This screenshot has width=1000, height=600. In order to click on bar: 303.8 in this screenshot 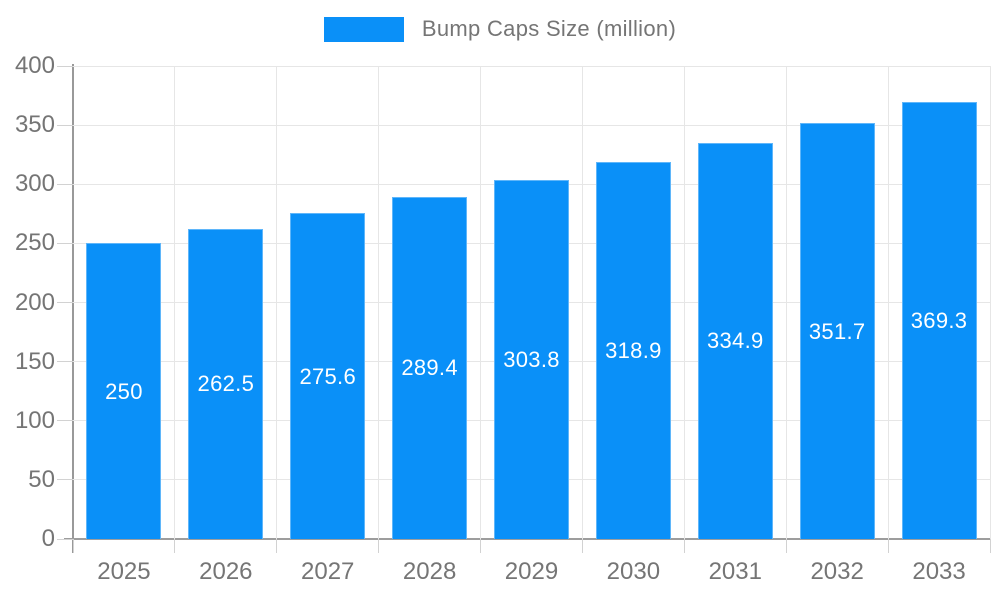, I will do `click(531, 359)`.